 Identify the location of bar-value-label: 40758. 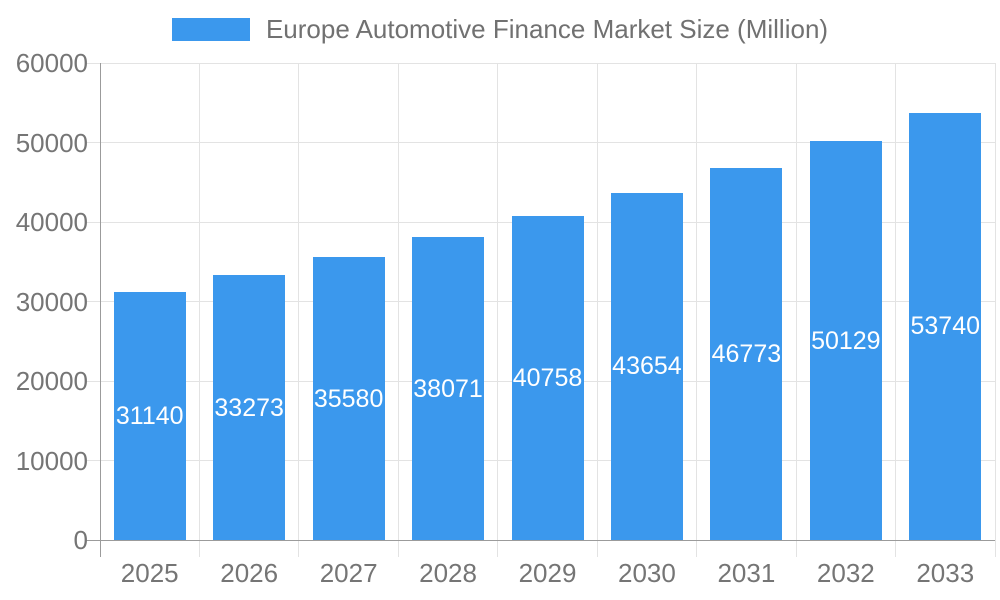
(547, 377).